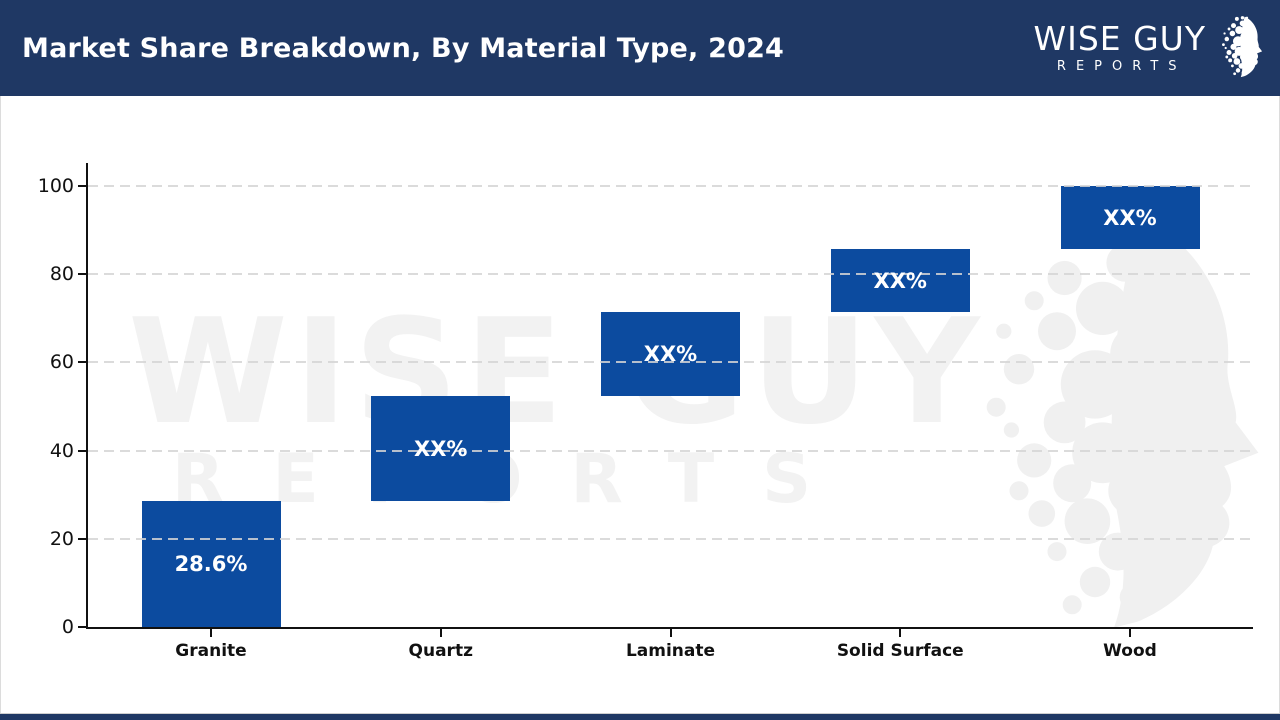  I want to click on logo-name-text: WISE GUY, so click(1119, 38).